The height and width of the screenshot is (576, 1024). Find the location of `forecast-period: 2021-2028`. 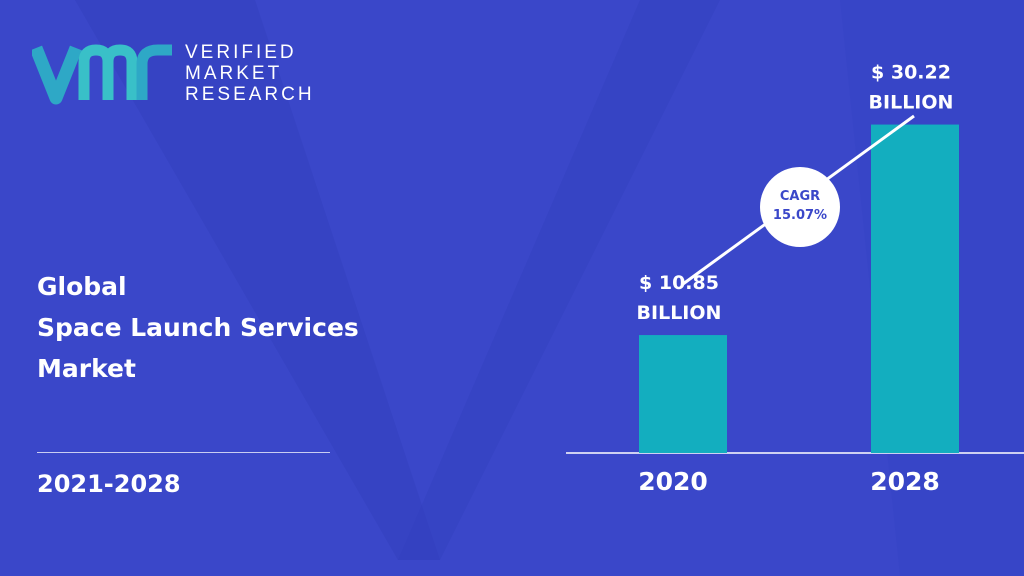

forecast-period: 2021-2028 is located at coordinates (109, 484).